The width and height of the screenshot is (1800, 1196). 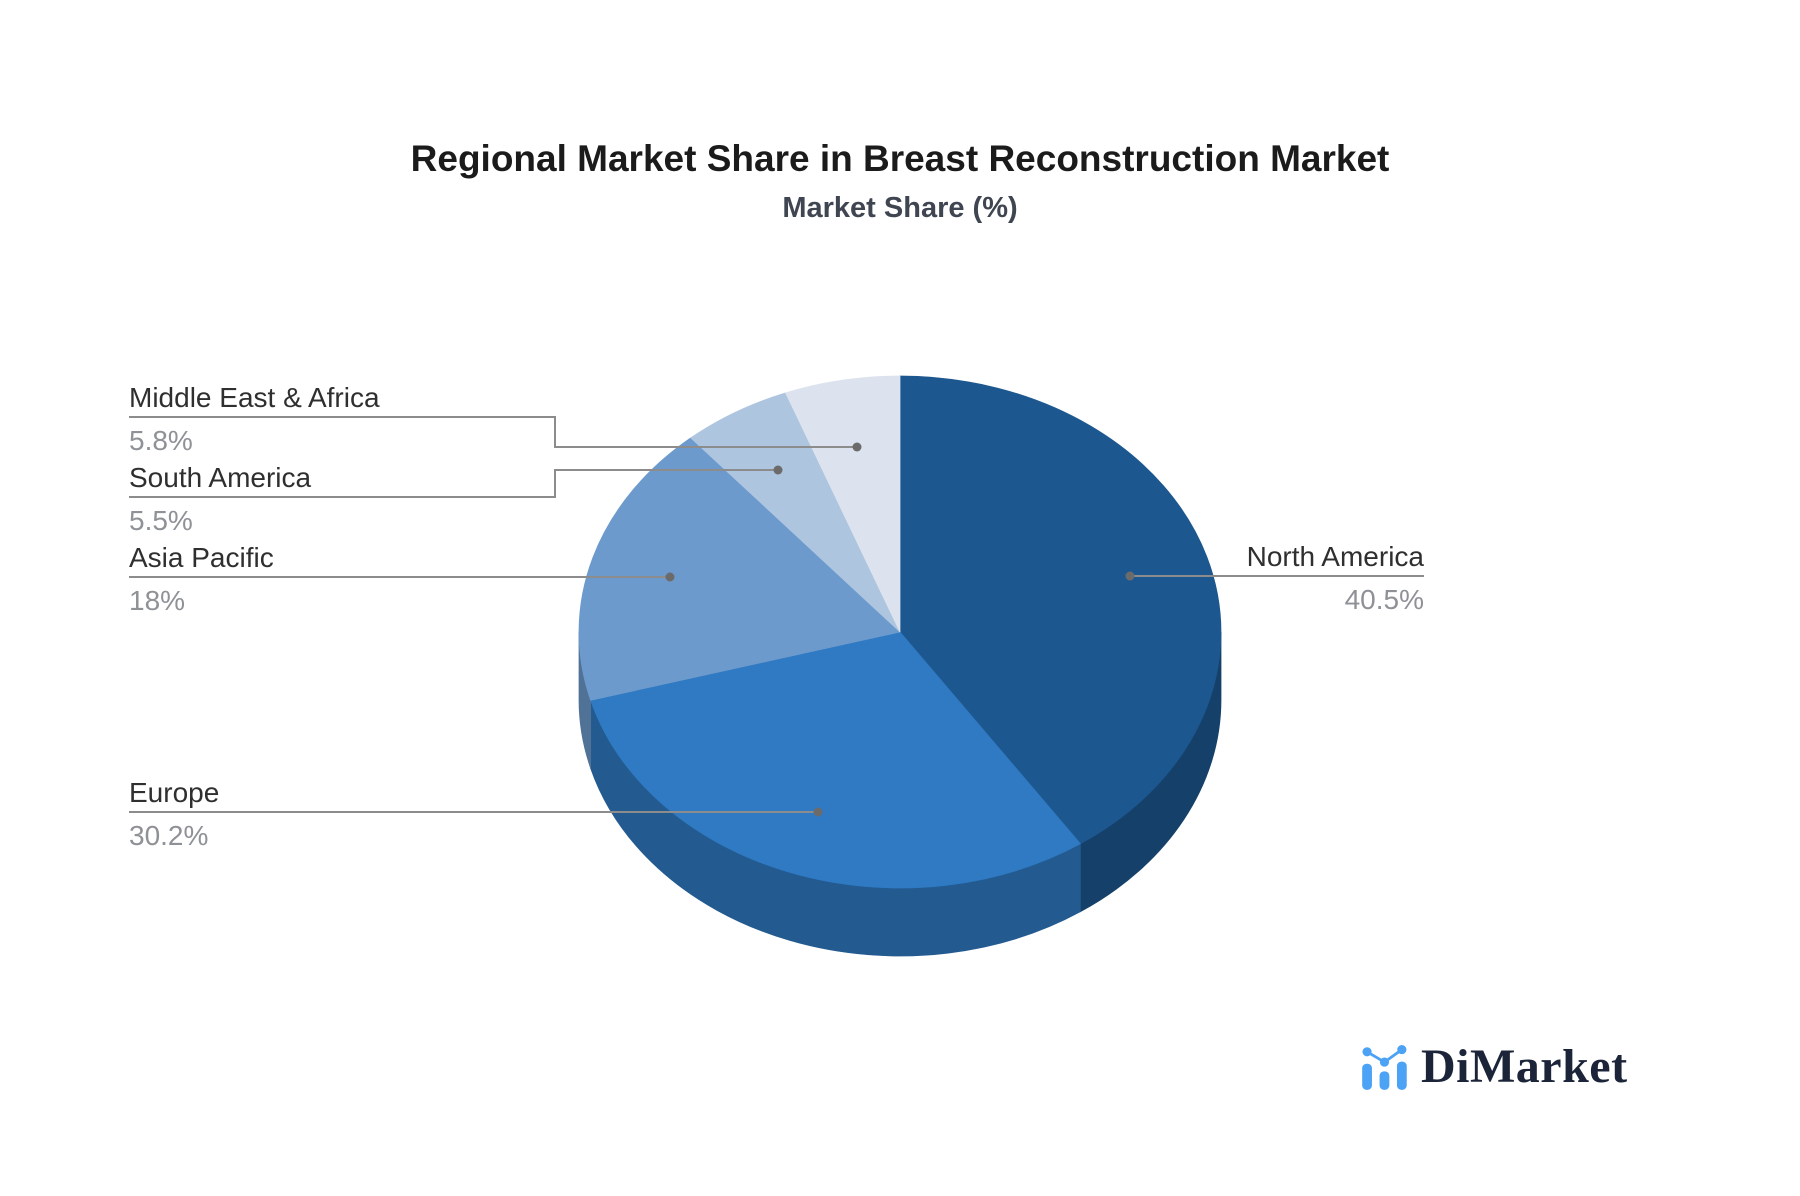 I want to click on pie-label-asia-pacific: Asia Pacific, so click(x=201, y=558).